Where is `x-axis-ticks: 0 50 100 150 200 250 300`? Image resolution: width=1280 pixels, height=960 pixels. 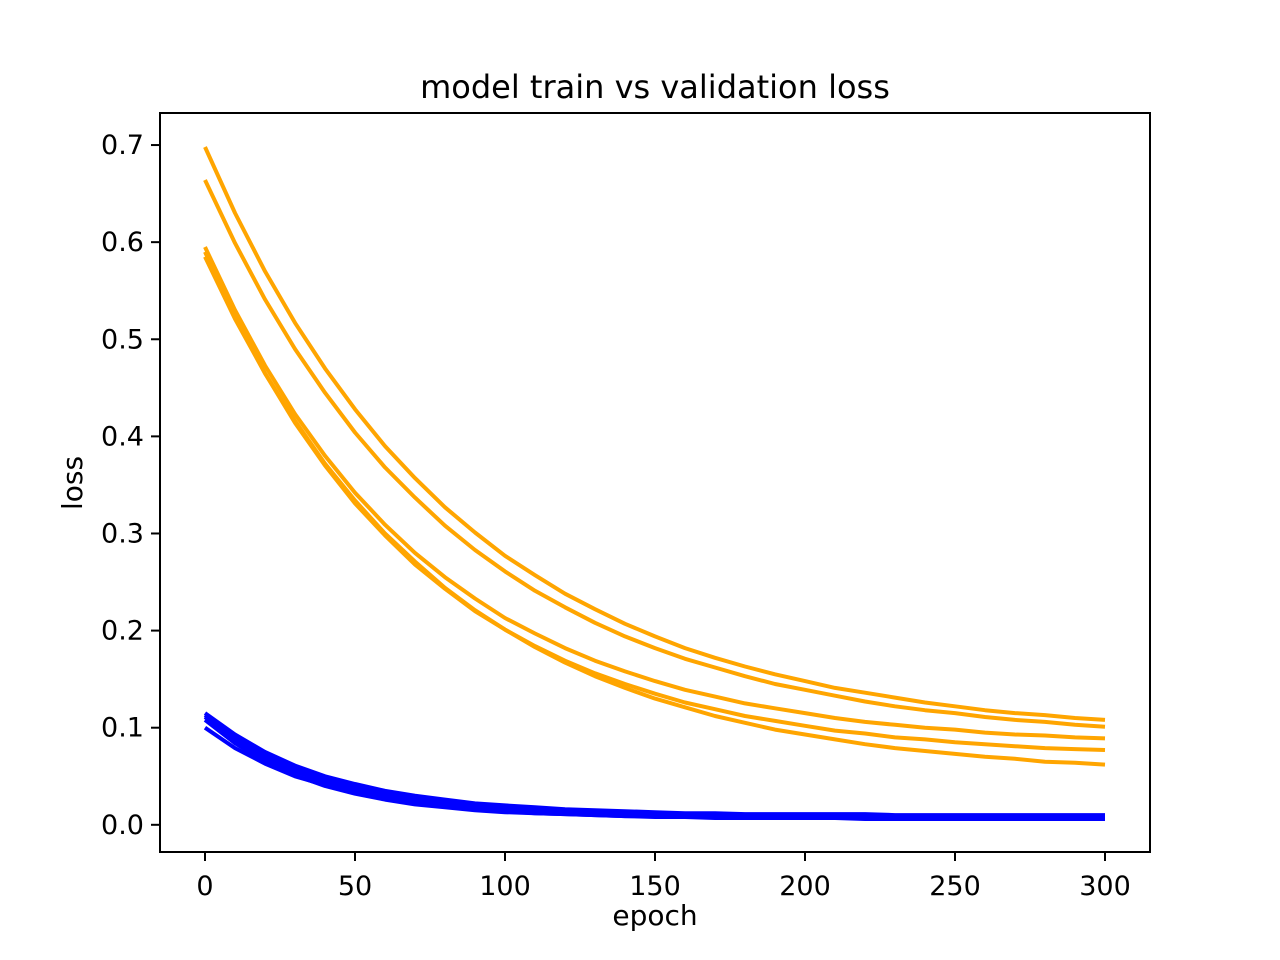
x-axis-ticks: 0 50 100 150 200 250 300 is located at coordinates (663, 877).